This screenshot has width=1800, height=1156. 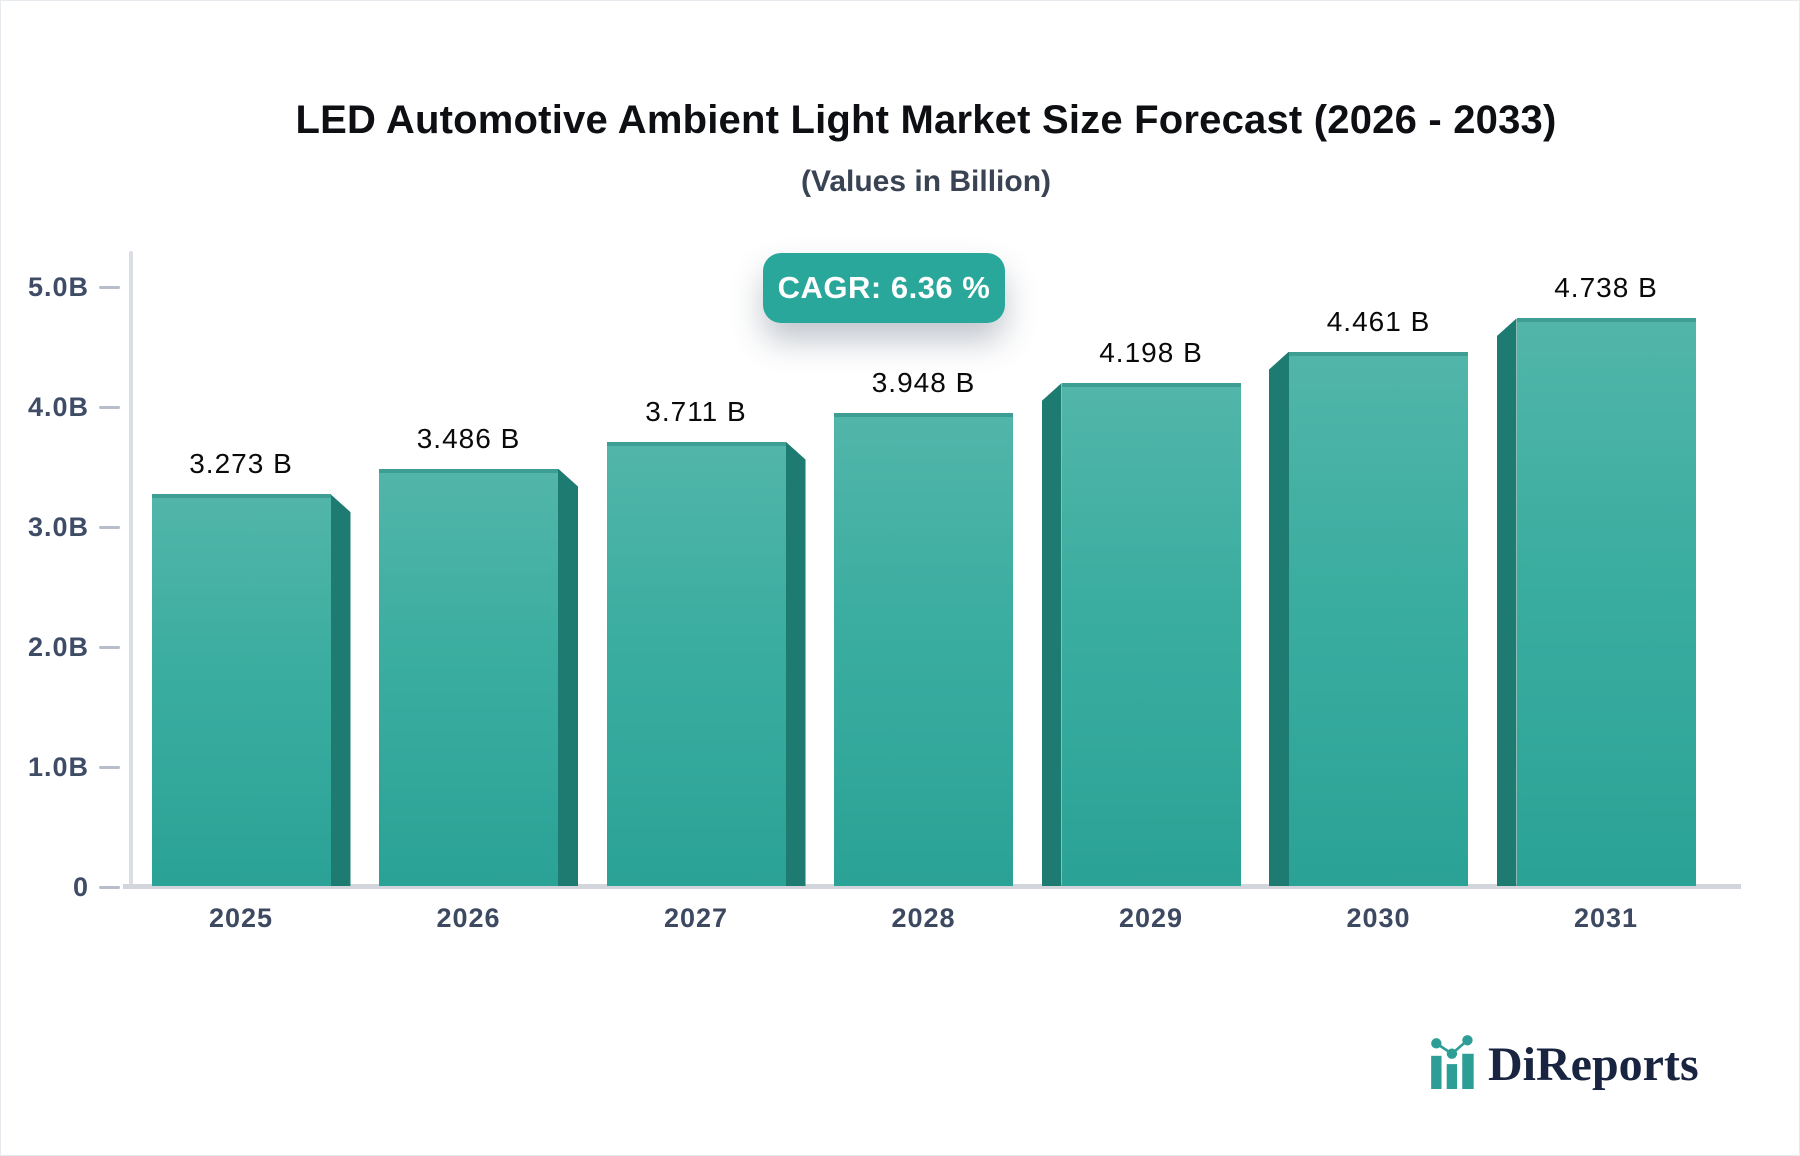 What do you see at coordinates (884, 288) in the screenshot?
I see `cagr-badge: CAGR: 6.36 %` at bounding box center [884, 288].